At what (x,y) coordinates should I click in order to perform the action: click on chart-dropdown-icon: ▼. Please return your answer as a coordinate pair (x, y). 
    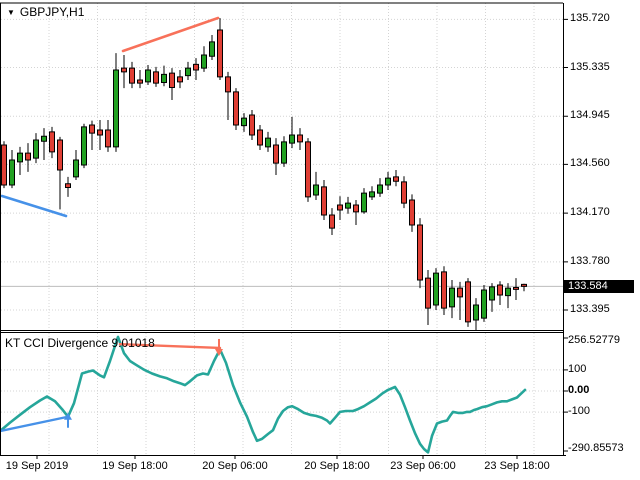
    Looking at the image, I should click on (11, 12).